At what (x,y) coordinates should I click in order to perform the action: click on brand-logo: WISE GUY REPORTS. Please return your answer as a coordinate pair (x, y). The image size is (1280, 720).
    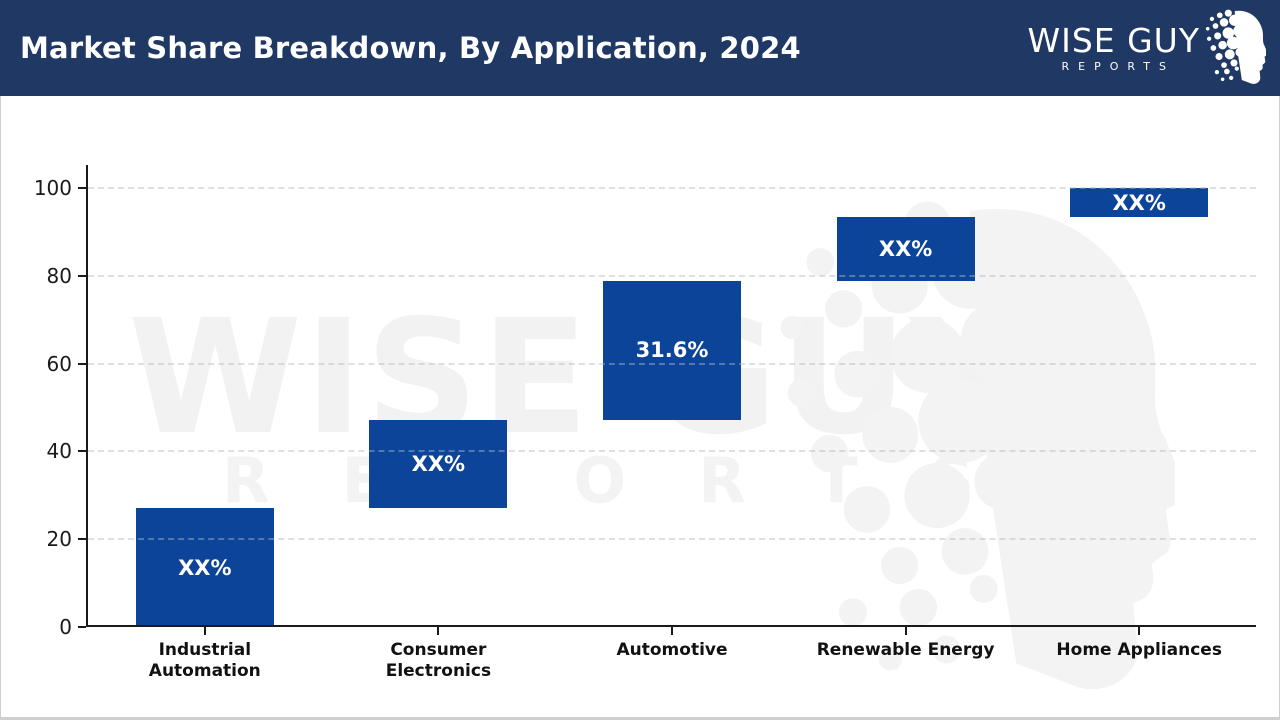
    Looking at the image, I should click on (1146, 48).